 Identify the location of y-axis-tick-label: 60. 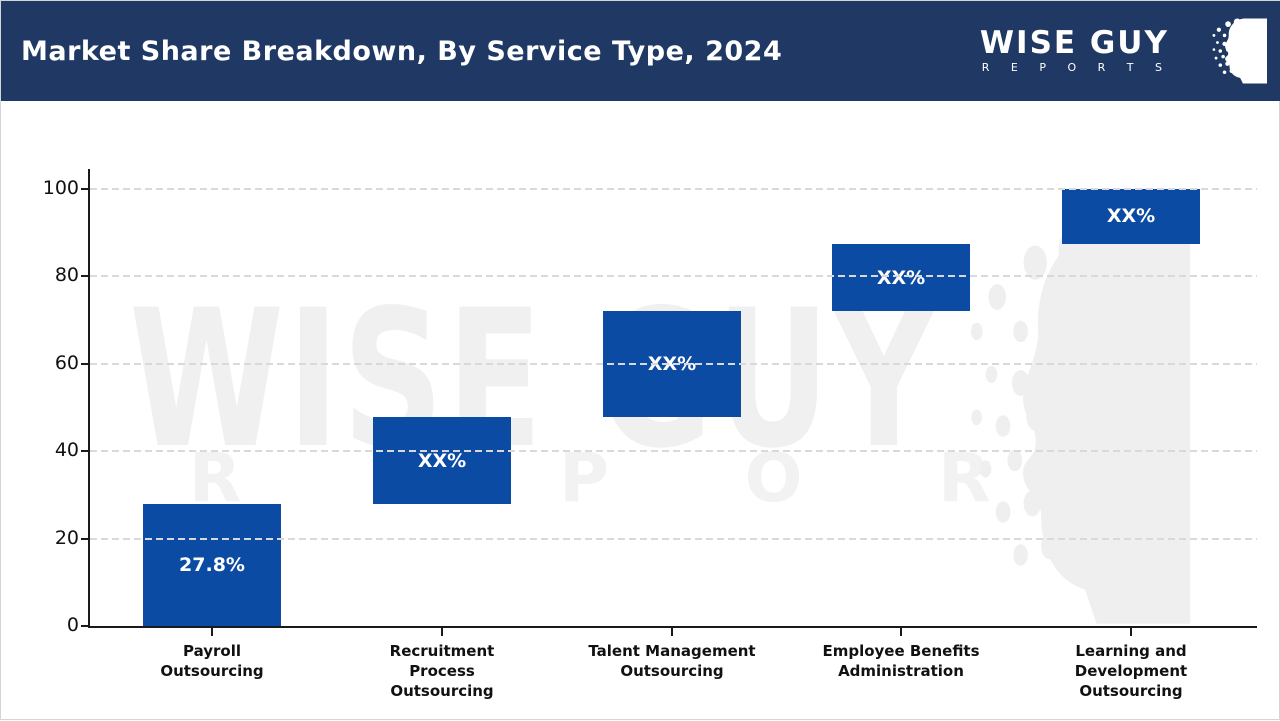
(66, 362).